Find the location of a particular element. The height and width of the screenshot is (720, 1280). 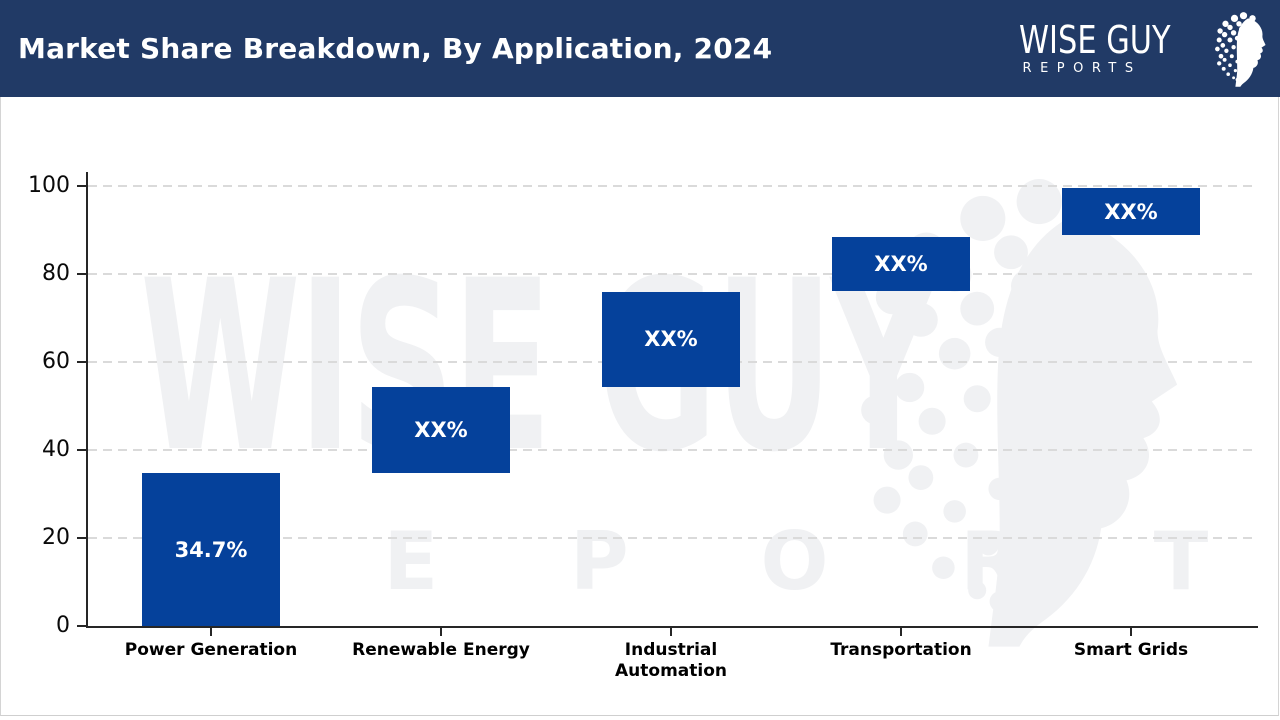

x-axis-spine is located at coordinates (672, 627).